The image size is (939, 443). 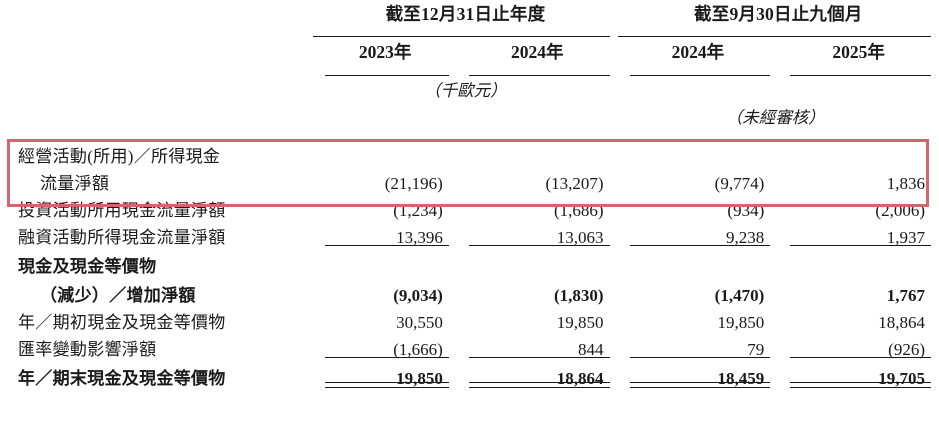 What do you see at coordinates (698, 52) in the screenshot?
I see `year-header-2024-interim: 2024年` at bounding box center [698, 52].